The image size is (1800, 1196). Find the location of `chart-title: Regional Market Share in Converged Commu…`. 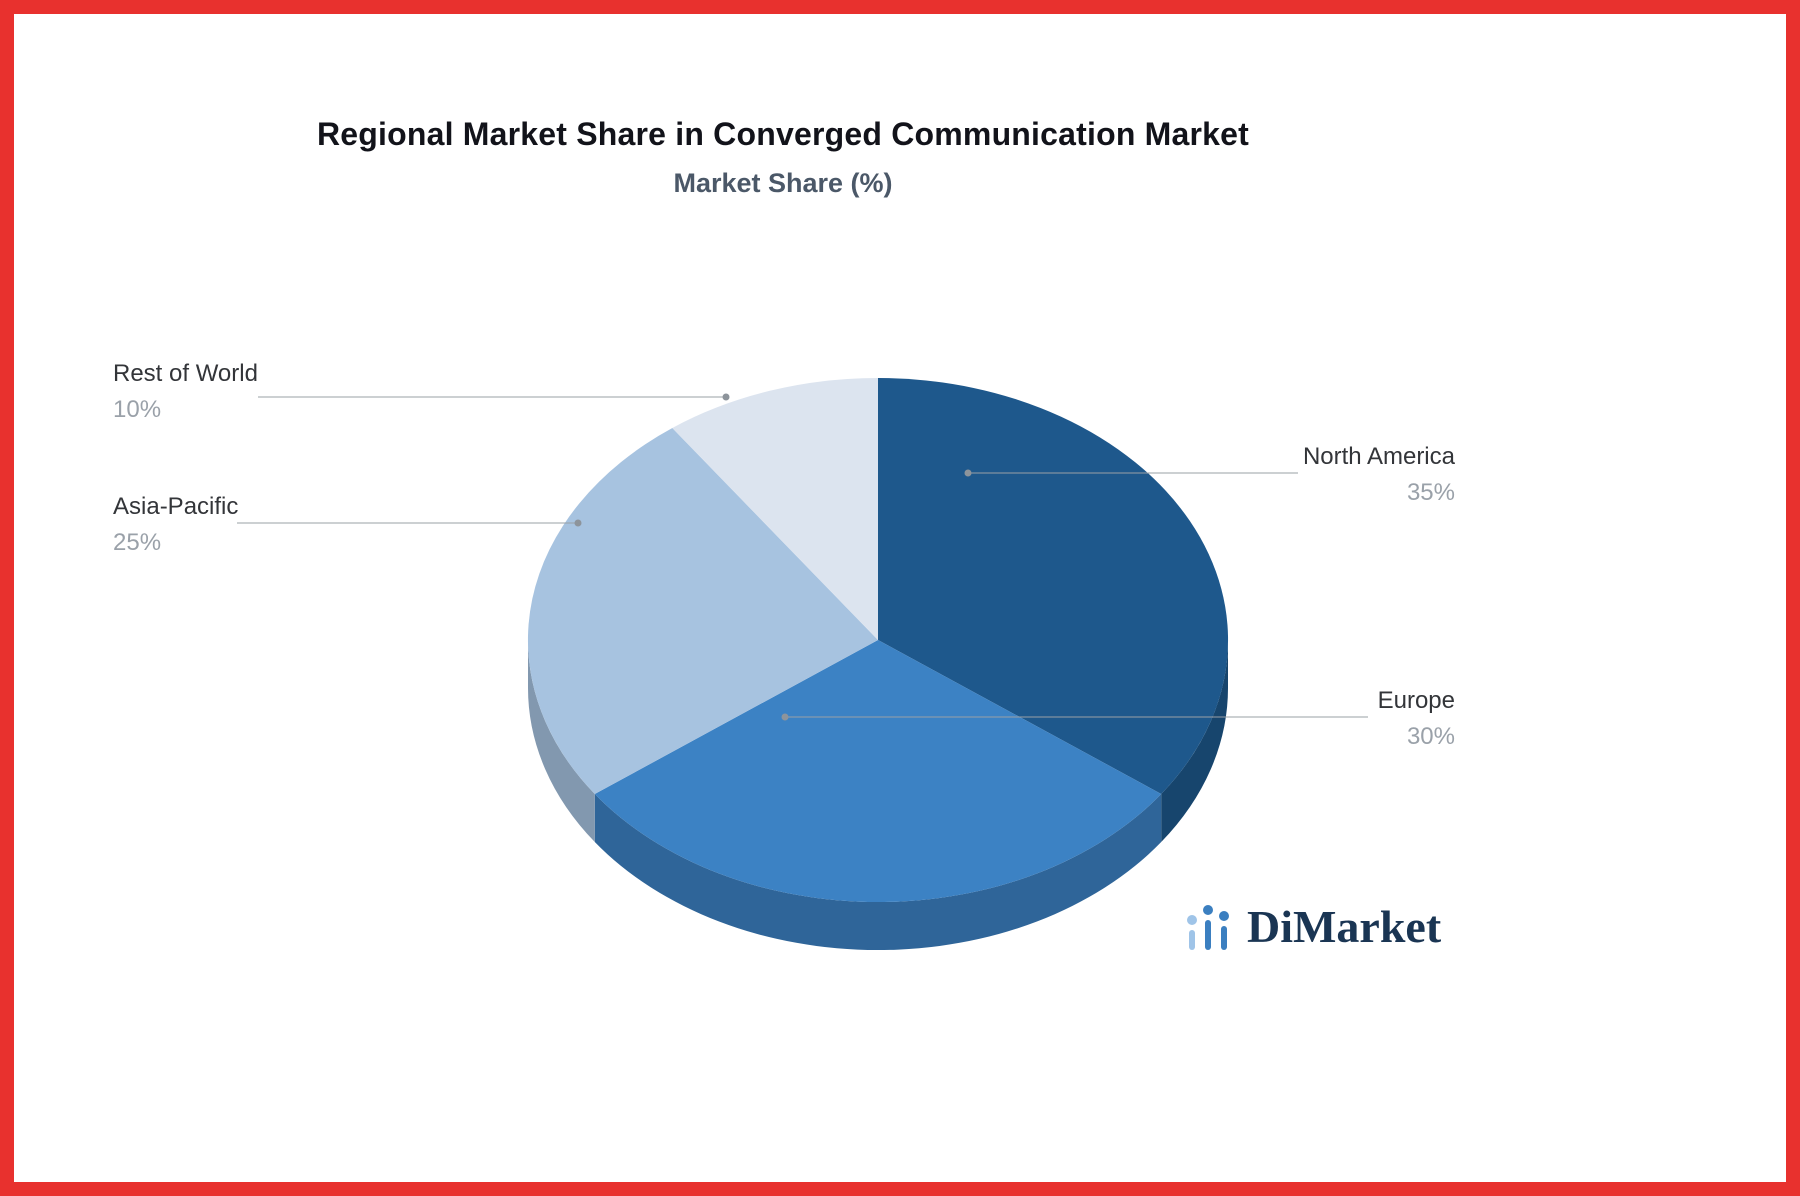

chart-title: Regional Market Share in Converged Commu… is located at coordinates (783, 134).